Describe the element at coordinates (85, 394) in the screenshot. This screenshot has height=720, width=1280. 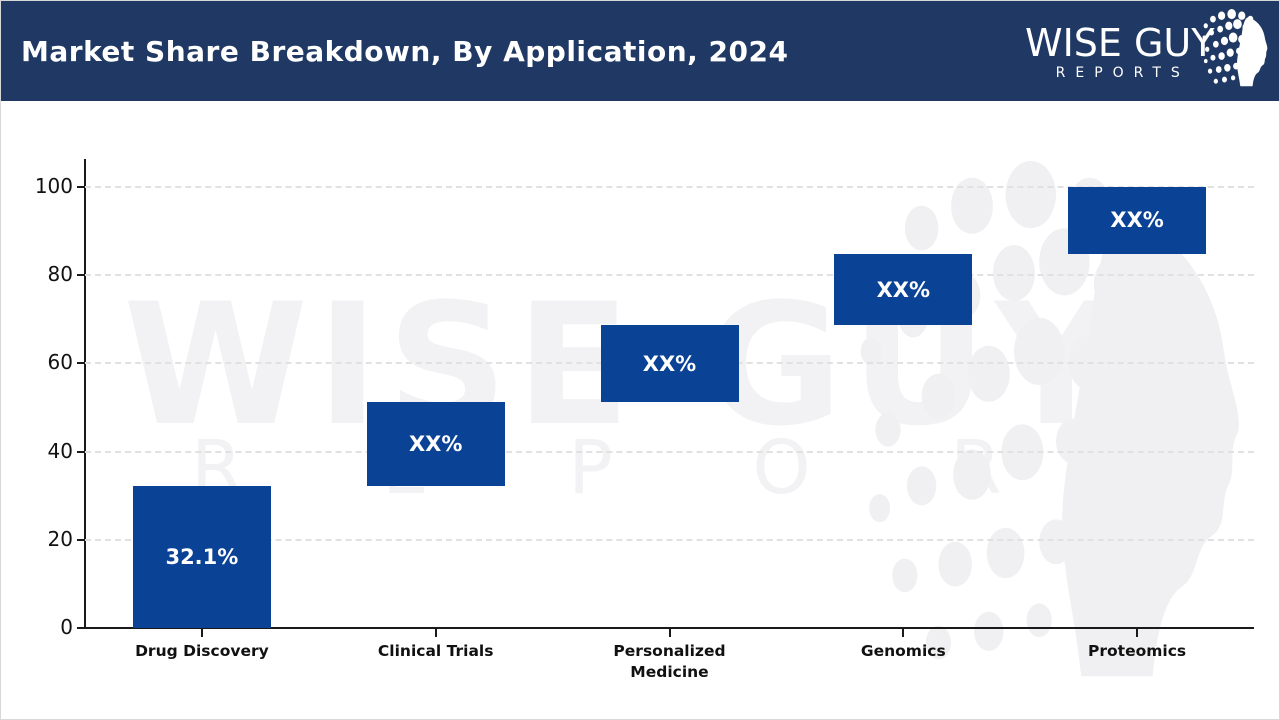
I see `y-axis-line` at that location.